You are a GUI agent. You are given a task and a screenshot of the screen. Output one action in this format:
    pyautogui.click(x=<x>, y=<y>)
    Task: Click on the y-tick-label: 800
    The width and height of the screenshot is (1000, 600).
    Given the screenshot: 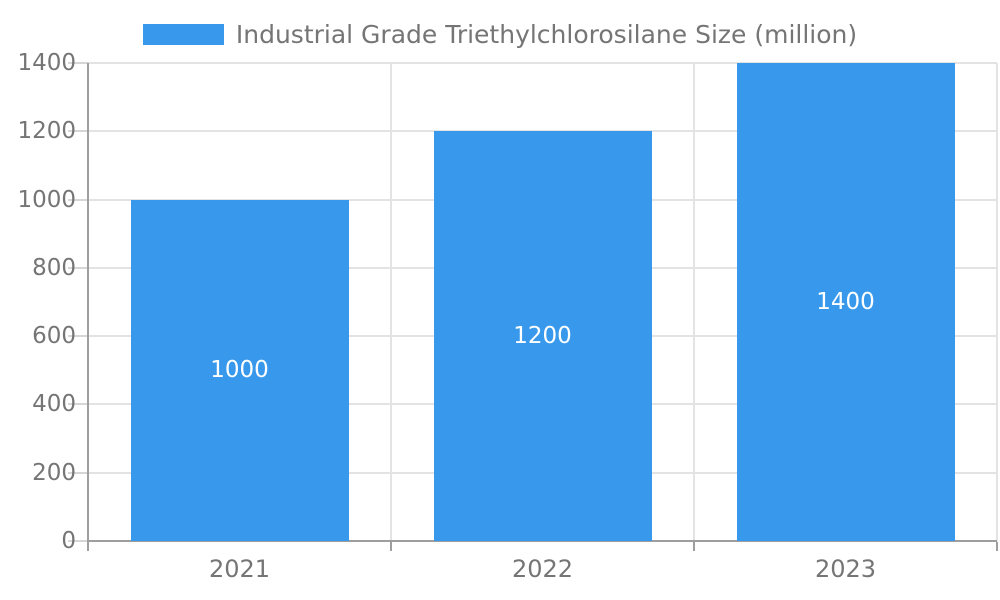 What is the action you would take?
    pyautogui.click(x=54, y=267)
    